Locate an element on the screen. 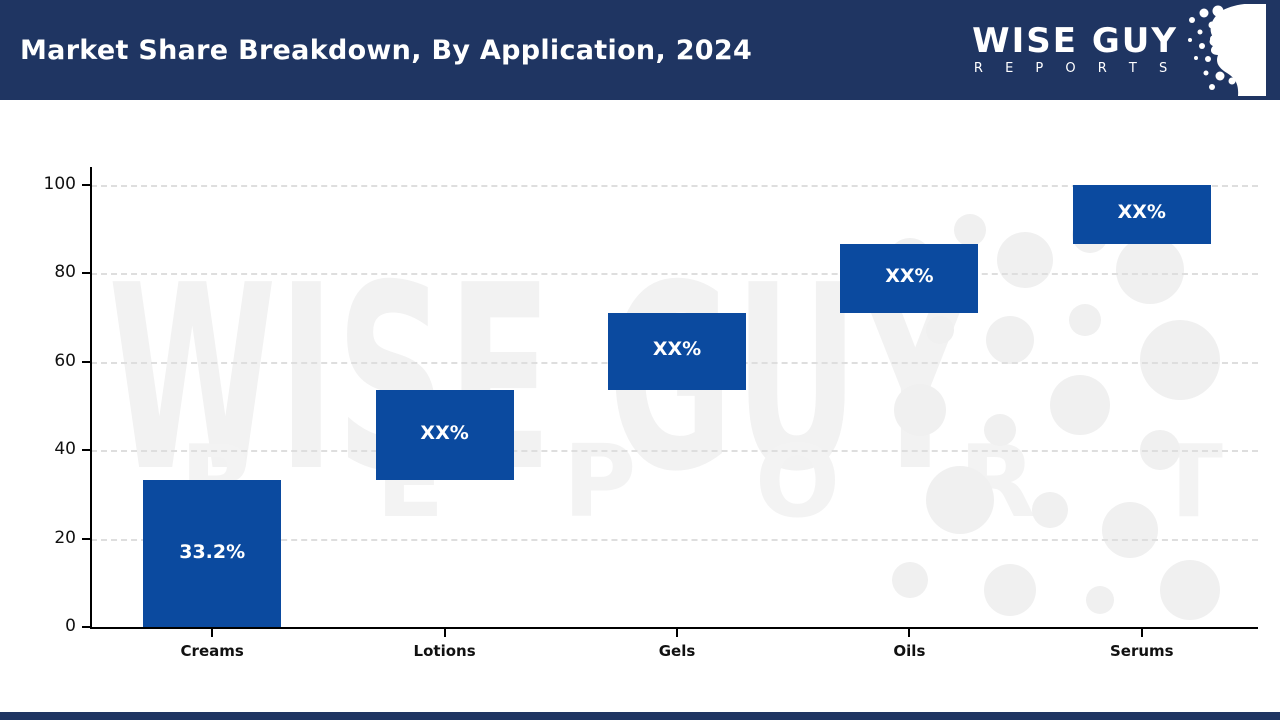  bar-value-label-lotions: XX% is located at coordinates (444, 433).